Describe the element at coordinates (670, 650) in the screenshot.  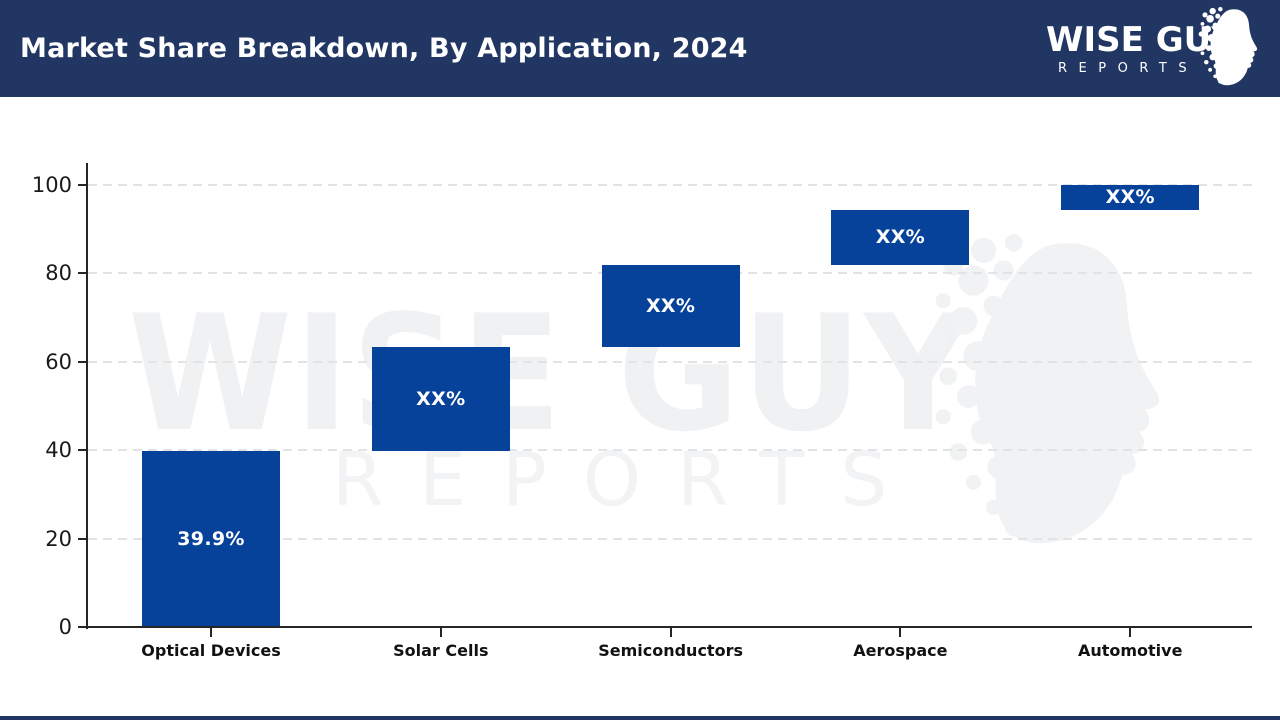
I see `x-tick-label: Semiconductors` at that location.